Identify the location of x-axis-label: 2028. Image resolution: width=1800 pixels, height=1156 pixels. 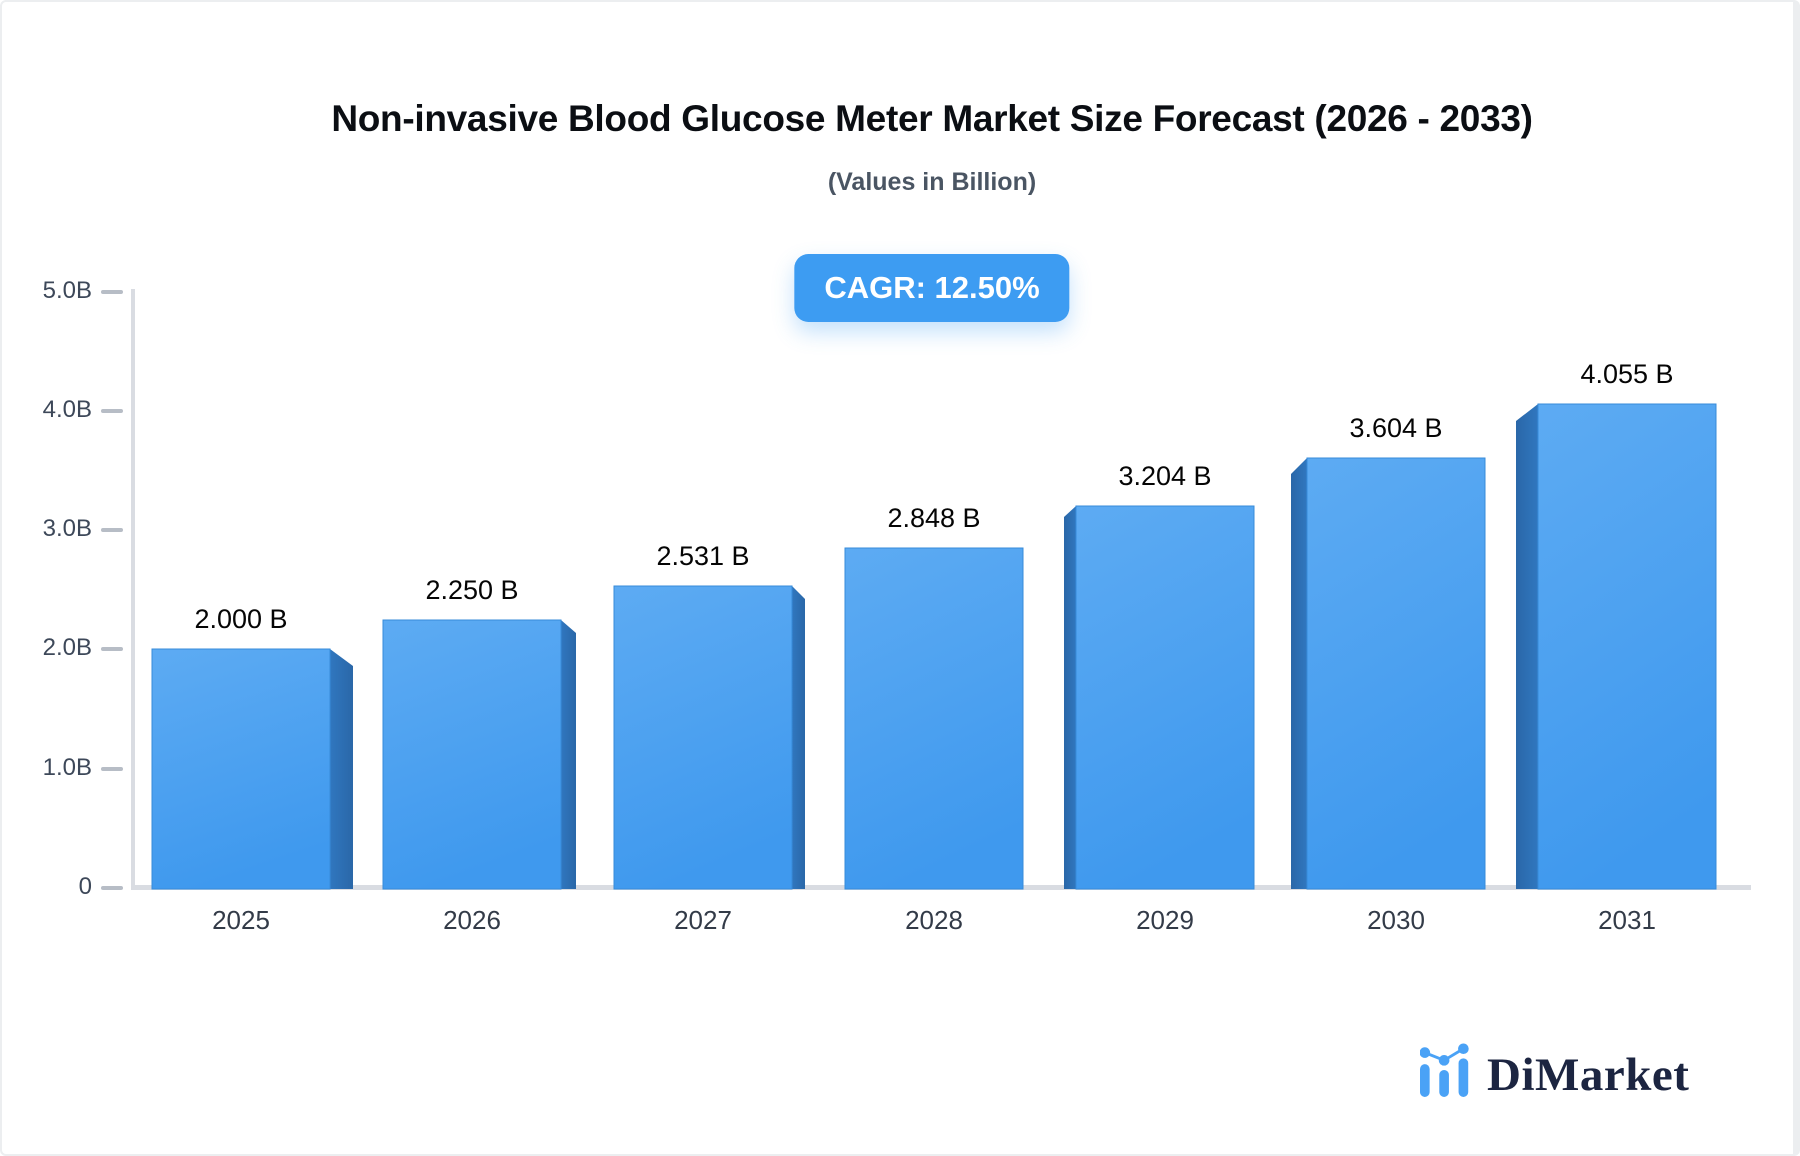
(934, 920).